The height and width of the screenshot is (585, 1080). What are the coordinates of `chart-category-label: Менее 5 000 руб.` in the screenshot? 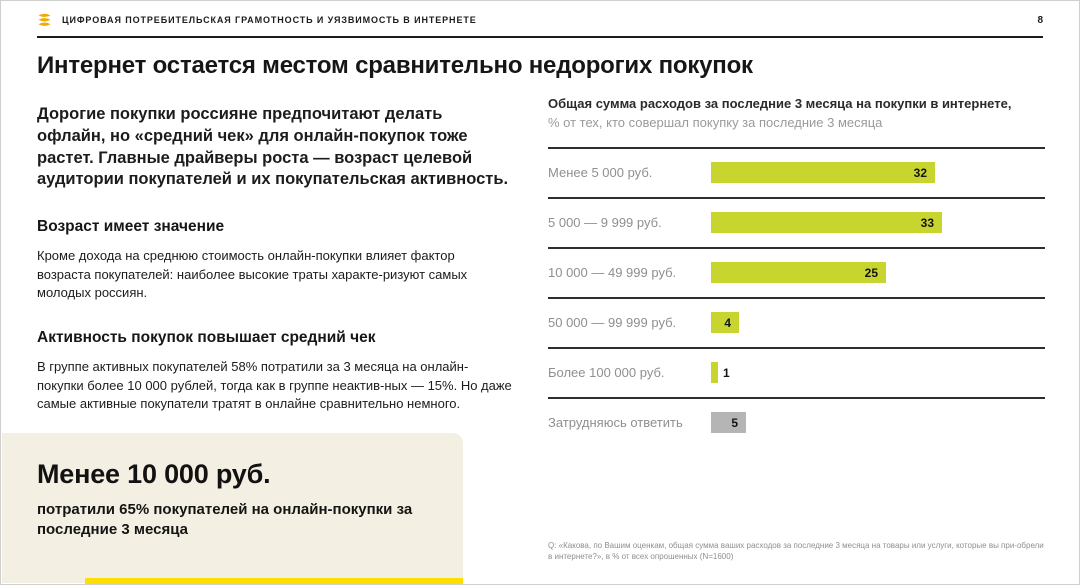 It's located at (600, 173).